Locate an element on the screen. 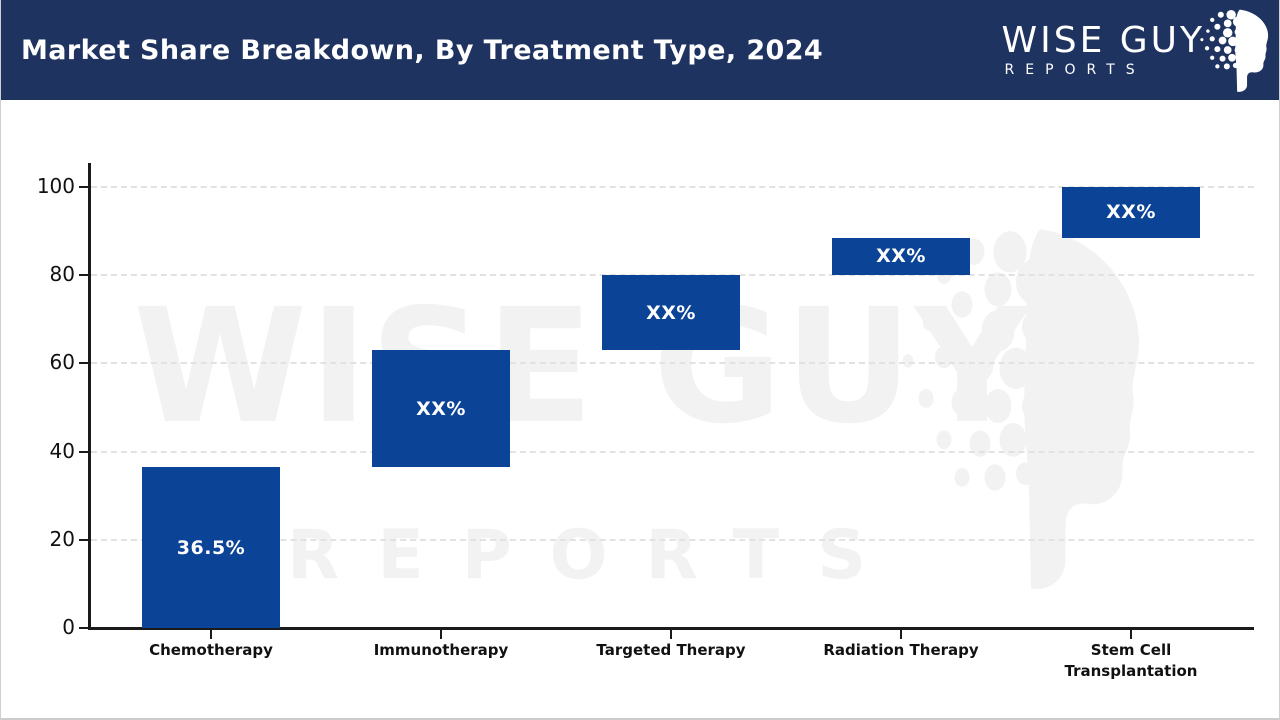 This screenshot has width=1280, height=720. x-tick-label-stem-cell-transplantation: Stem Cell Transplantation is located at coordinates (1131, 660).